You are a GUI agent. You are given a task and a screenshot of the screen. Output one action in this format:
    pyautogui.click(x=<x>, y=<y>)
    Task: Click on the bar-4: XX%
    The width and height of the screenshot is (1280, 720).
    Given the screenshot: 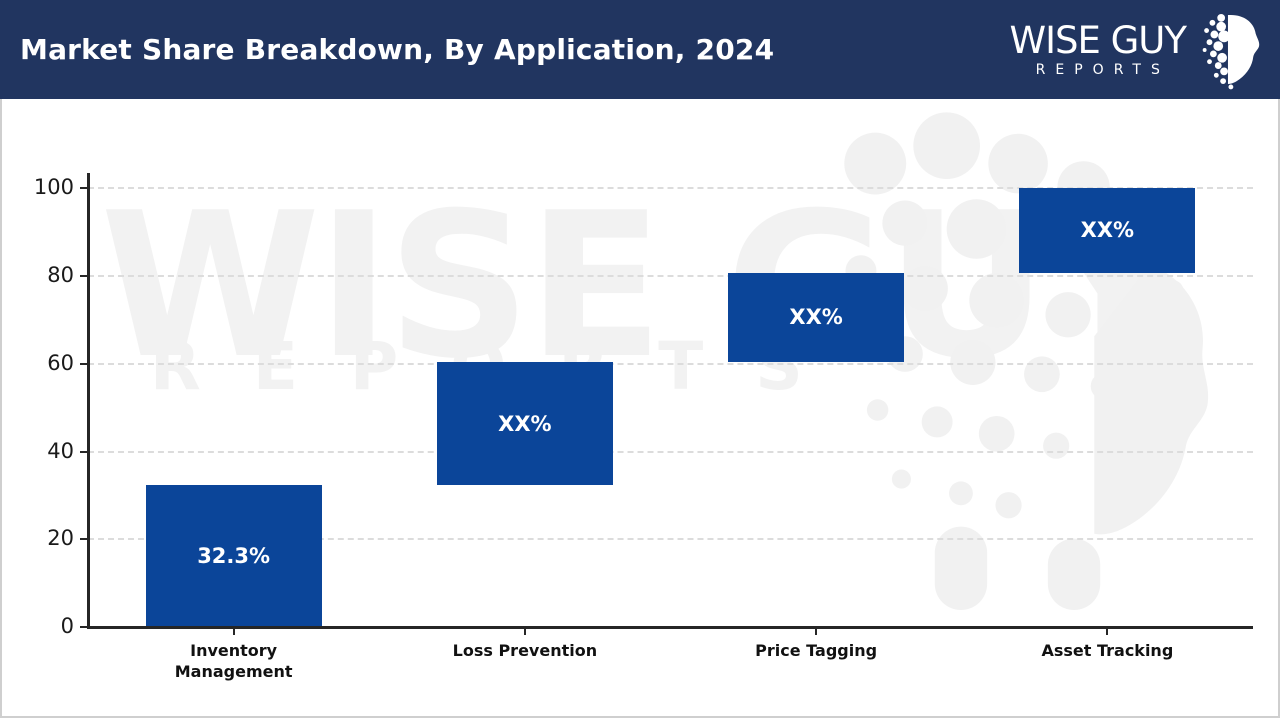 What is the action you would take?
    pyautogui.click(x=1107, y=230)
    